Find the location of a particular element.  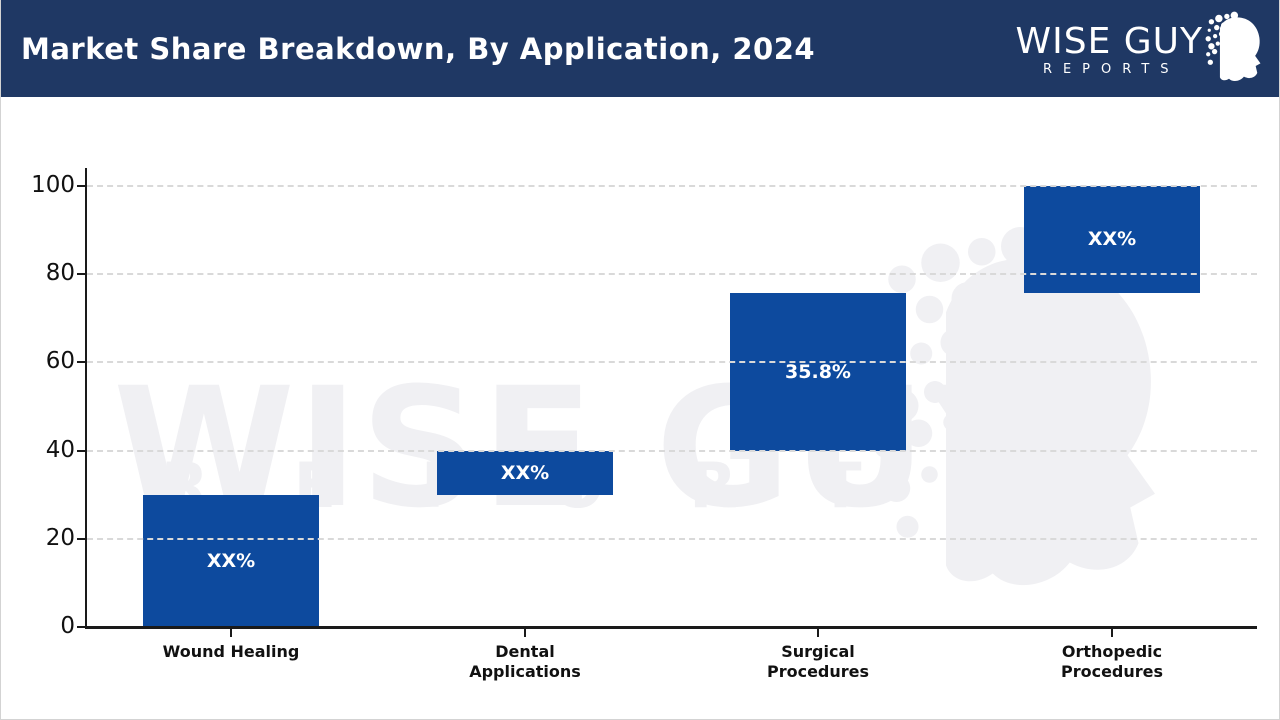

y-tick-label: 60 is located at coordinates (60, 361).